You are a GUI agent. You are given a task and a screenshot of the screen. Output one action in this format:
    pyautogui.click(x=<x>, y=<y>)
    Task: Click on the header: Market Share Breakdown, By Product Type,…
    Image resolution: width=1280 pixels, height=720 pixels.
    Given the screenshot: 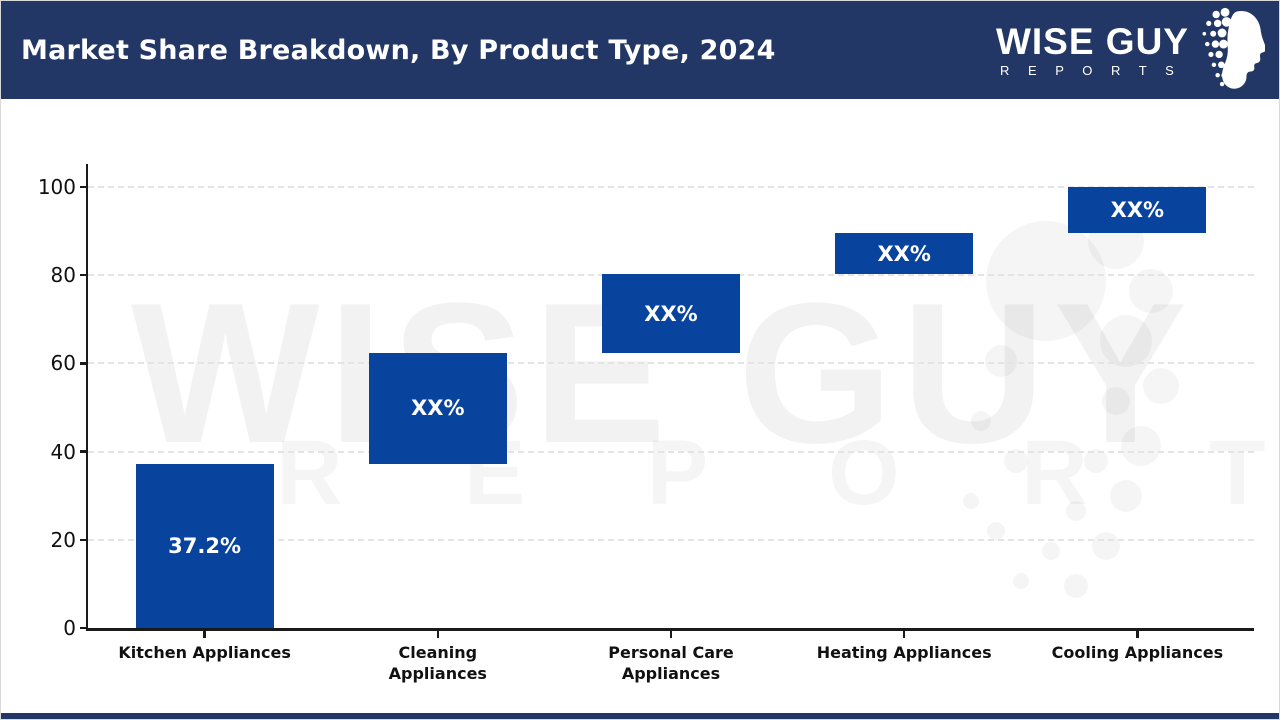 What is the action you would take?
    pyautogui.click(x=640, y=50)
    